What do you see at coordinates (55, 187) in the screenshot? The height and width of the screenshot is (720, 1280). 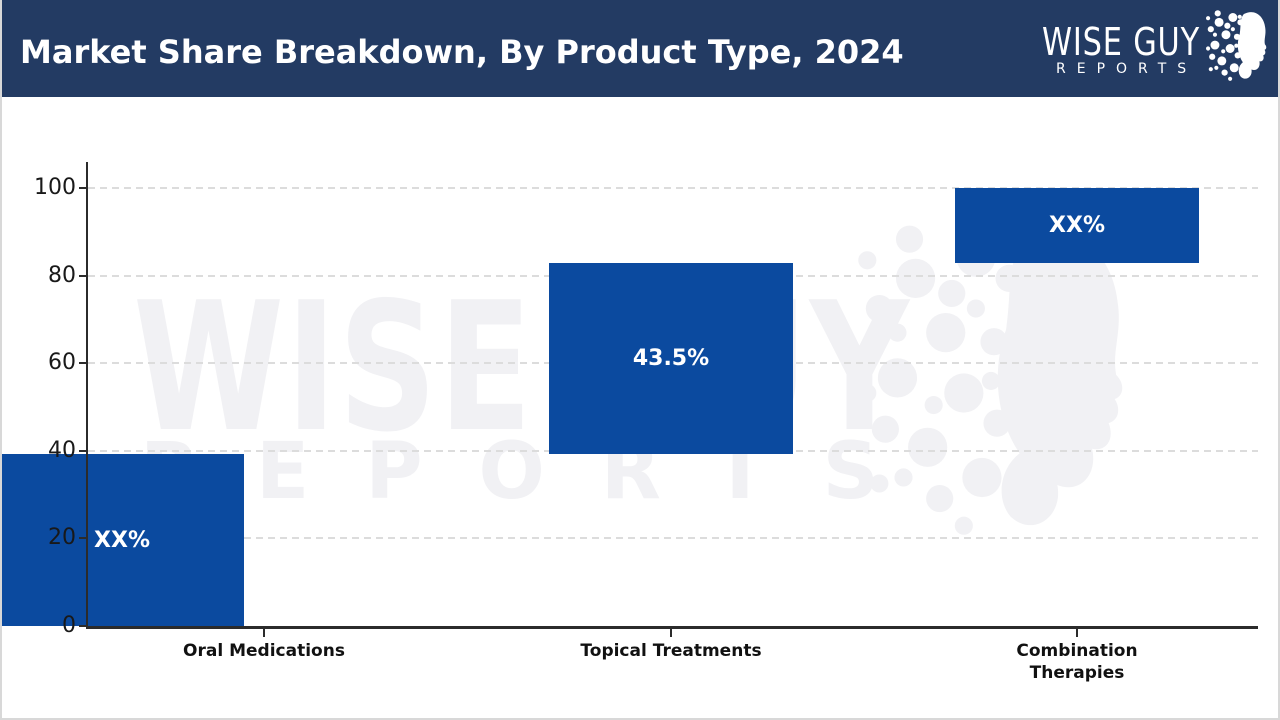 I see `y-tick-label-100: 100` at bounding box center [55, 187].